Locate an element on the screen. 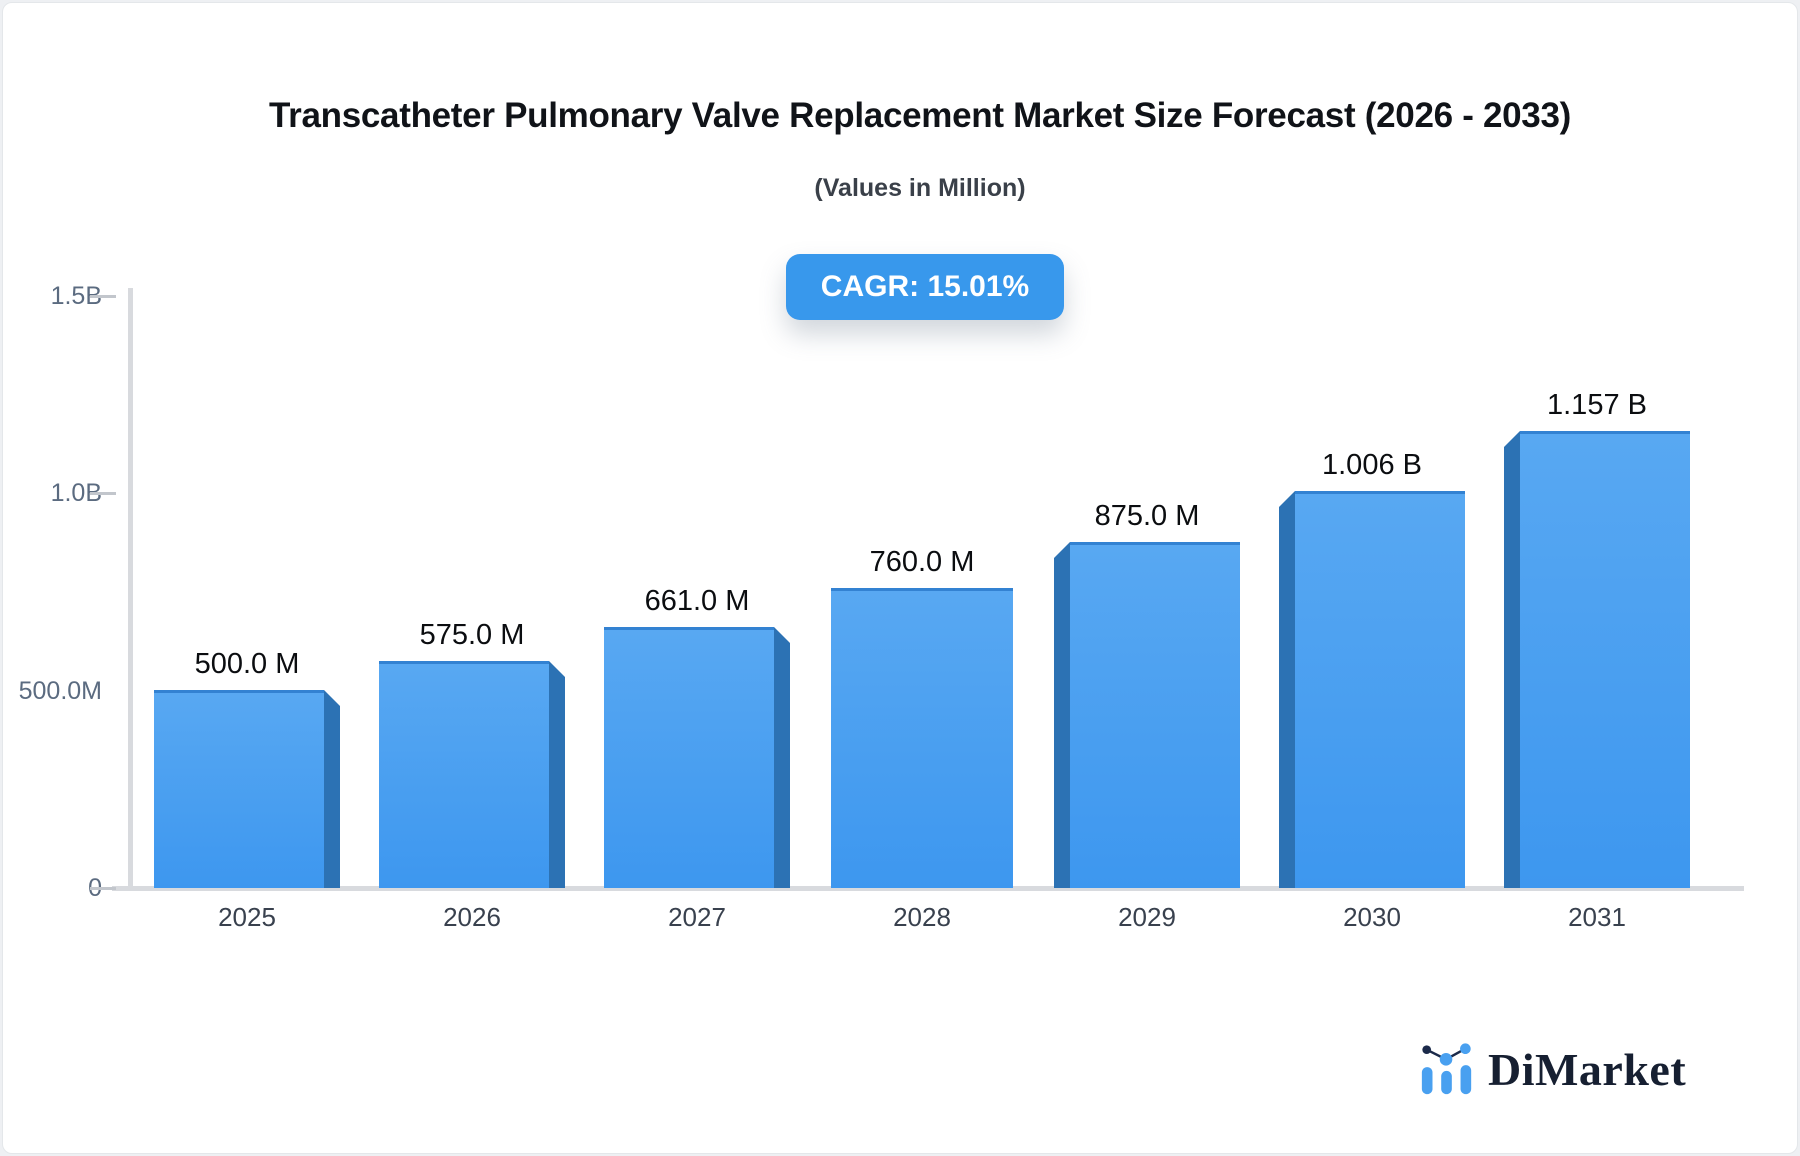 The image size is (1800, 1156). brand-logo-text: DiMarket is located at coordinates (1587, 1069).